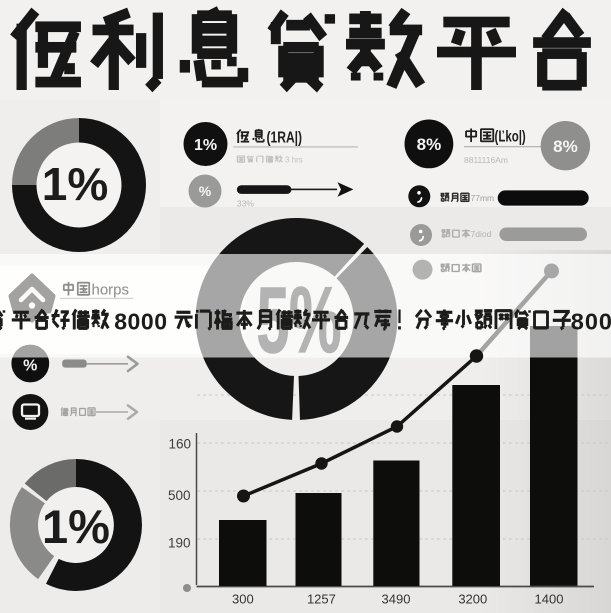  What do you see at coordinates (481, 234) in the screenshot?
I see `svg-text: 7diod` at bounding box center [481, 234].